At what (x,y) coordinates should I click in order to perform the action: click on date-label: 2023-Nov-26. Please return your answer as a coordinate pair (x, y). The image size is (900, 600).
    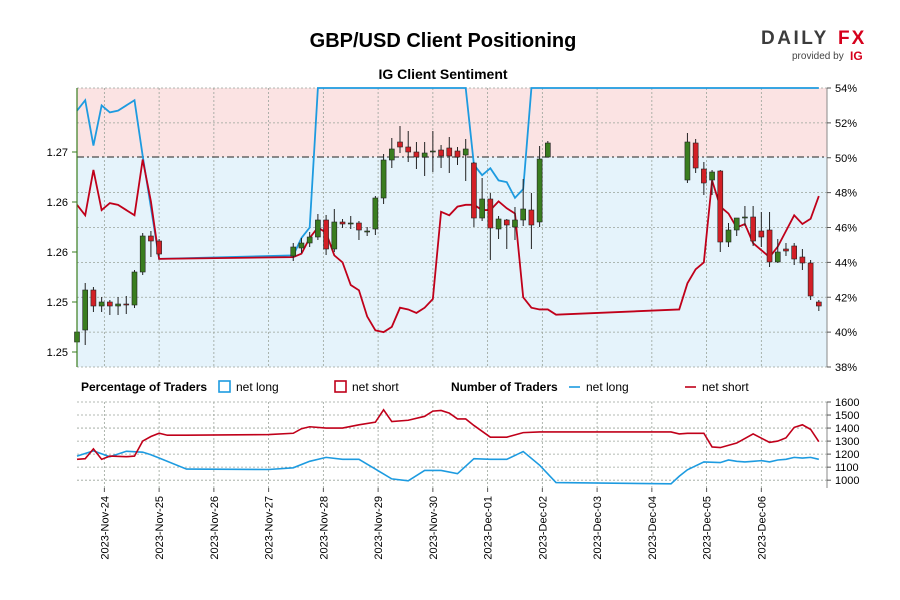
    Looking at the image, I should click on (215, 528).